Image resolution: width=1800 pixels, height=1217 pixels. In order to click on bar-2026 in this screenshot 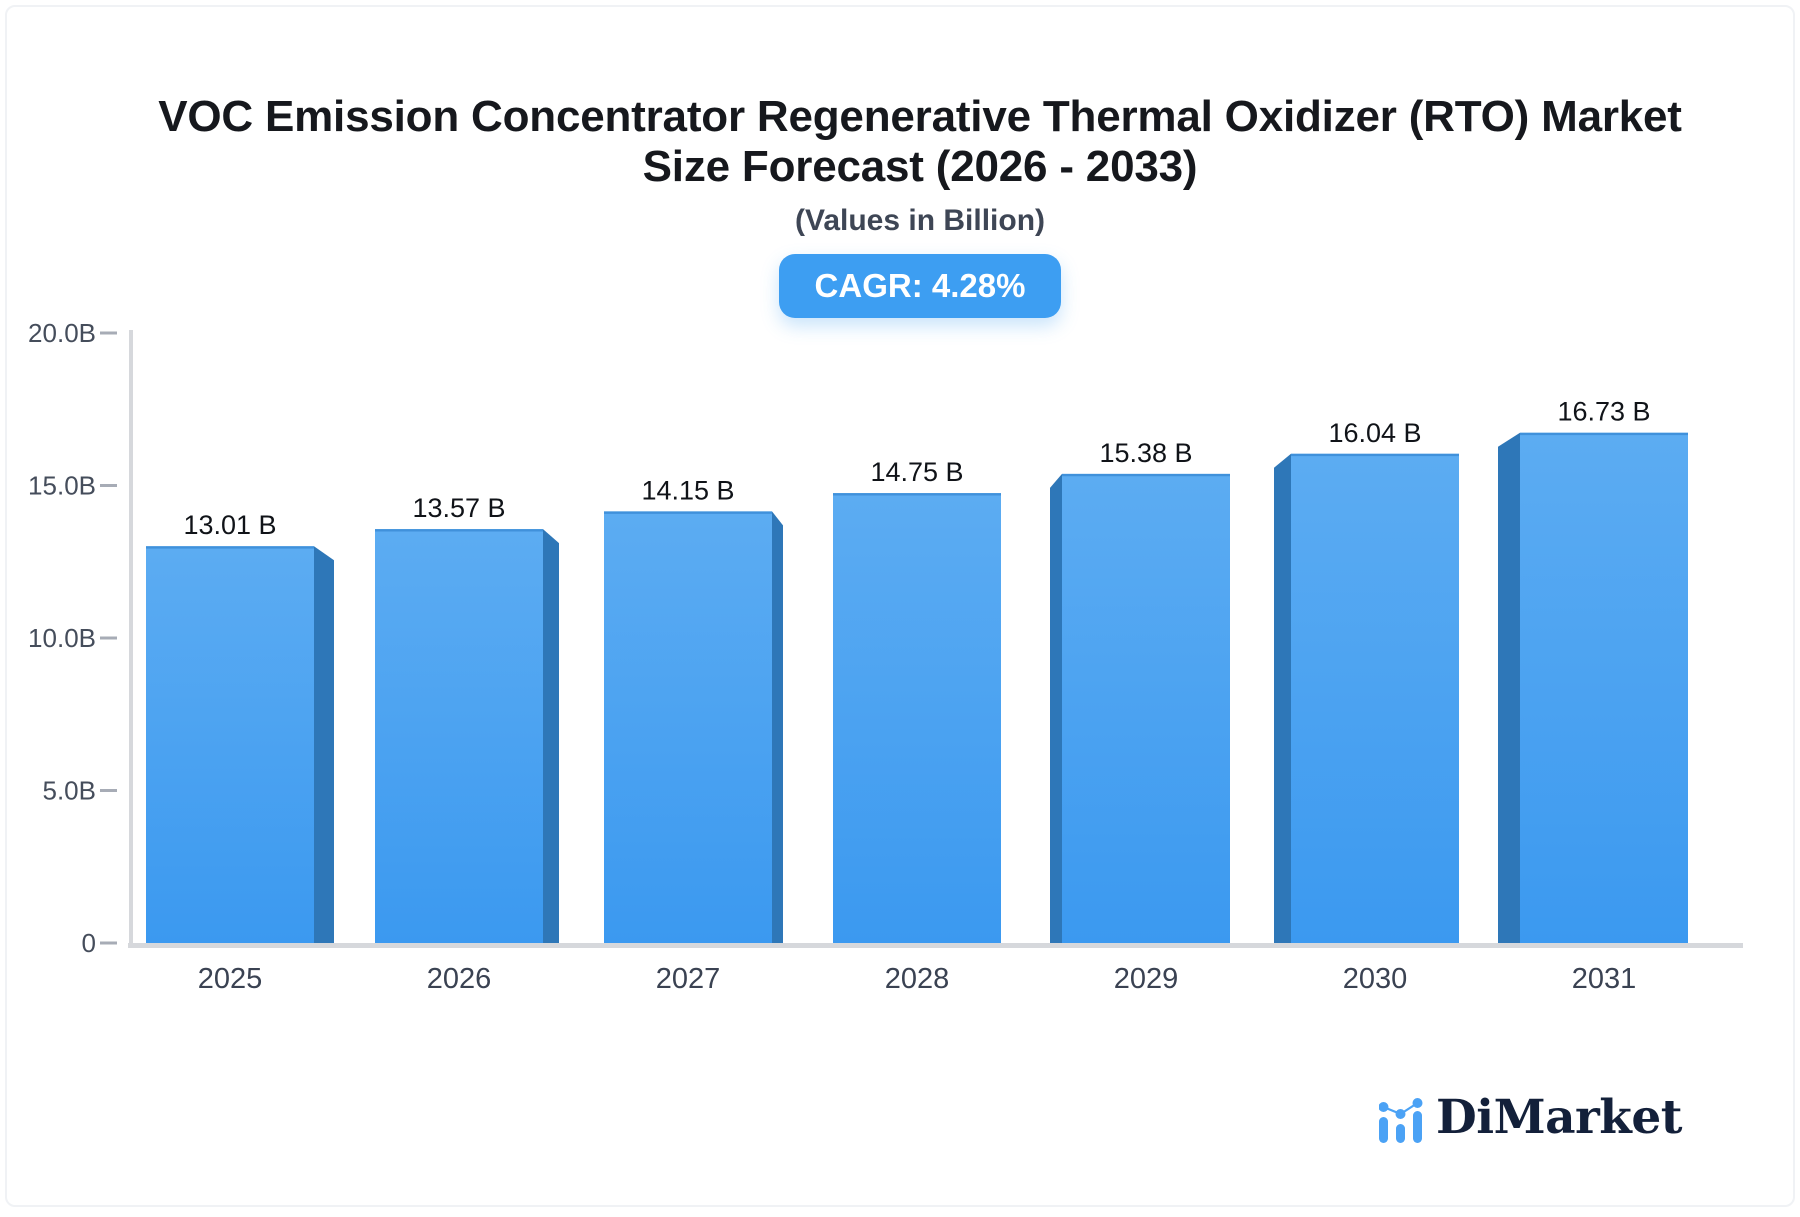, I will do `click(467, 736)`.